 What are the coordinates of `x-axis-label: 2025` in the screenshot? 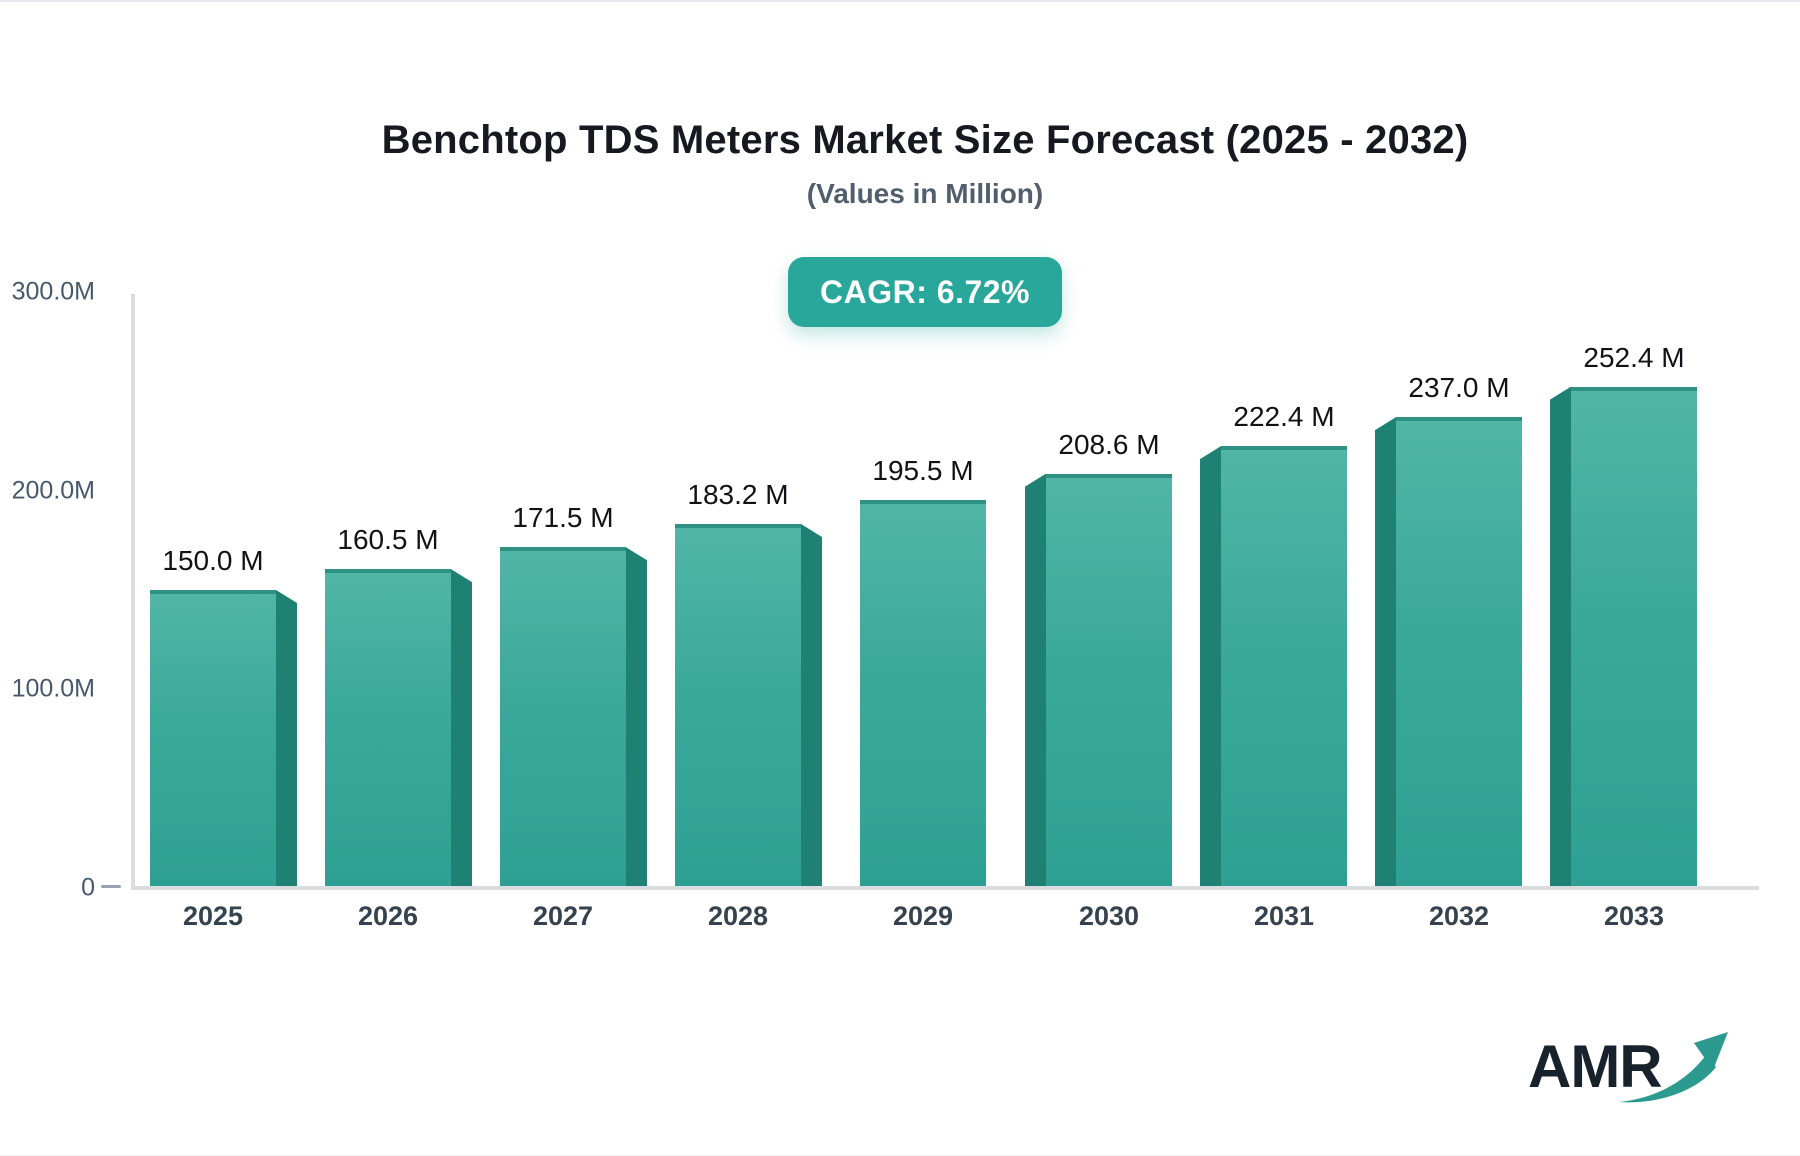 It's located at (213, 916).